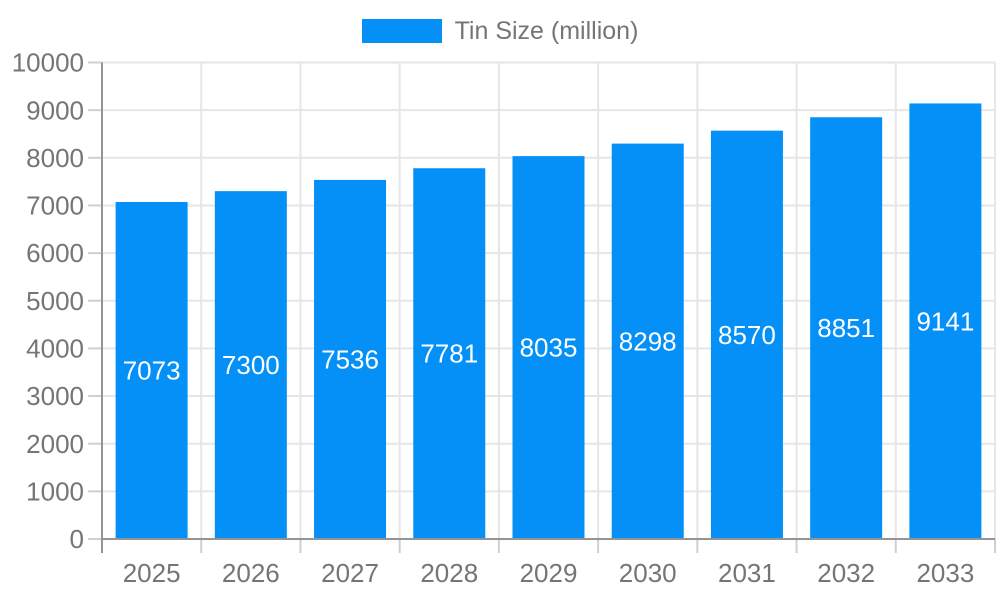 The height and width of the screenshot is (600, 1000). What do you see at coordinates (55, 491) in the screenshot?
I see `y-tick-label: 1000` at bounding box center [55, 491].